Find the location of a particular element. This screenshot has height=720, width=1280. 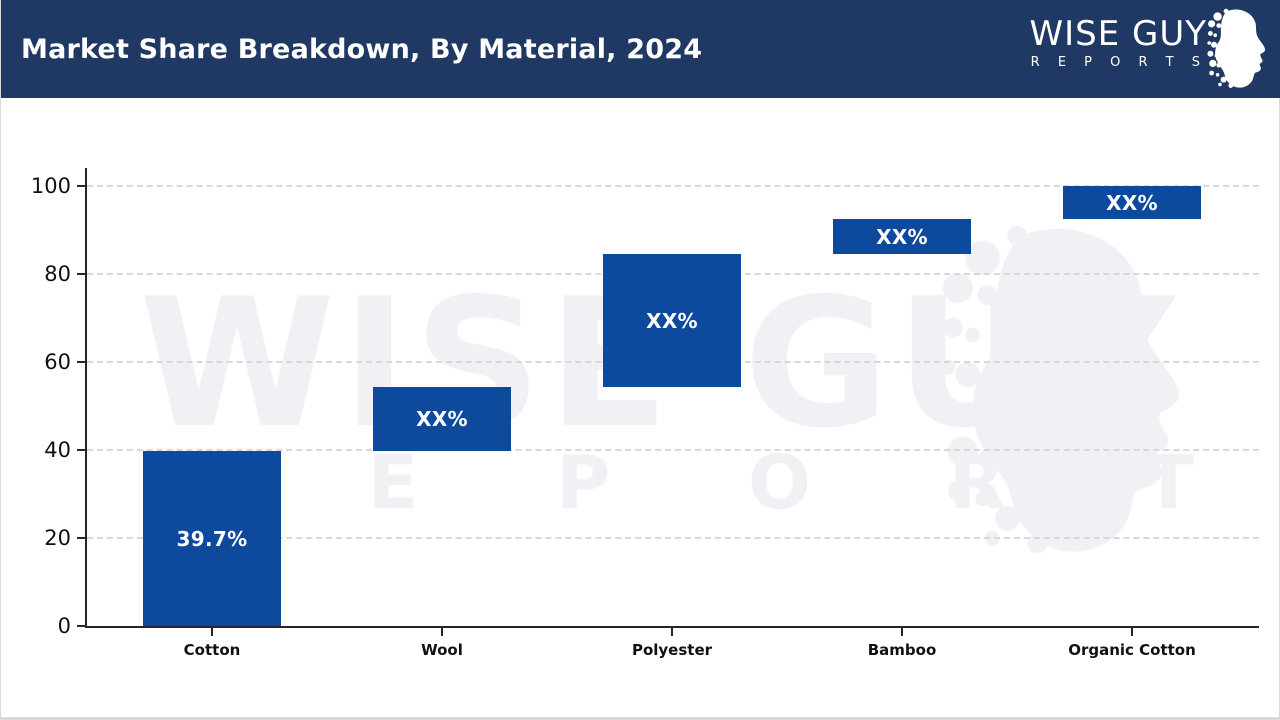

bar-bamboo: XX% is located at coordinates (902, 237).